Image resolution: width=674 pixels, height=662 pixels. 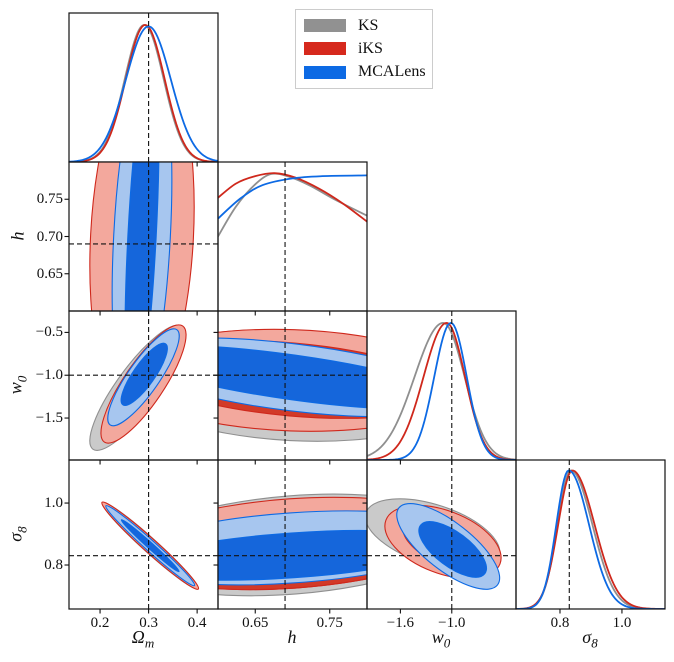 I want to click on panel-h-h, so click(x=292, y=238).